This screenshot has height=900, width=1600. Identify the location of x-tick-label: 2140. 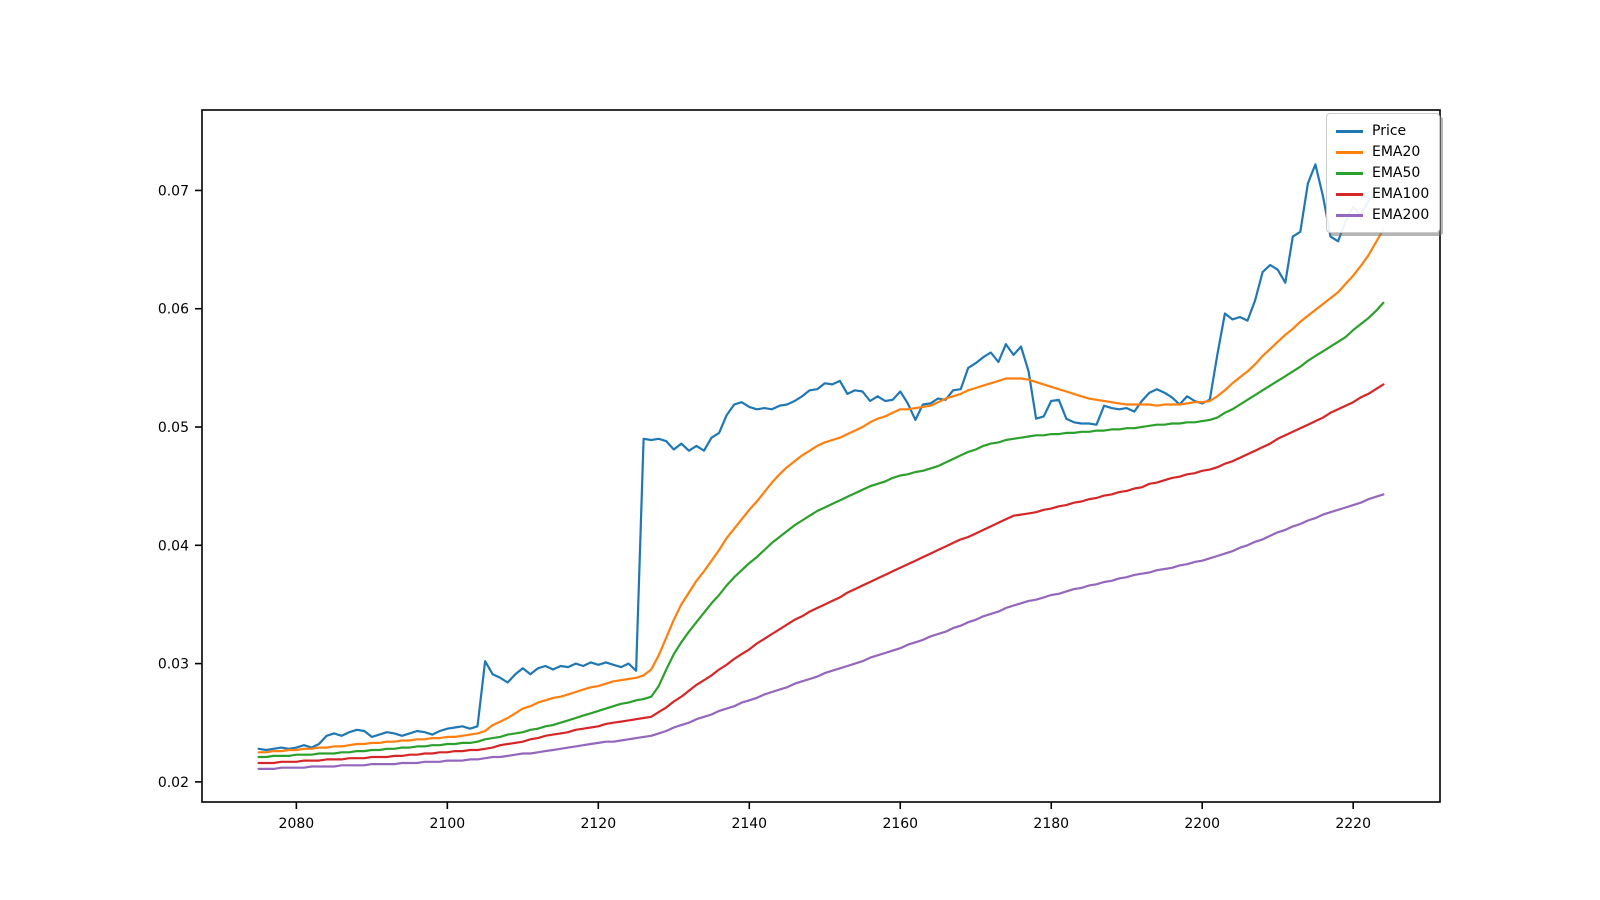
(749, 824).